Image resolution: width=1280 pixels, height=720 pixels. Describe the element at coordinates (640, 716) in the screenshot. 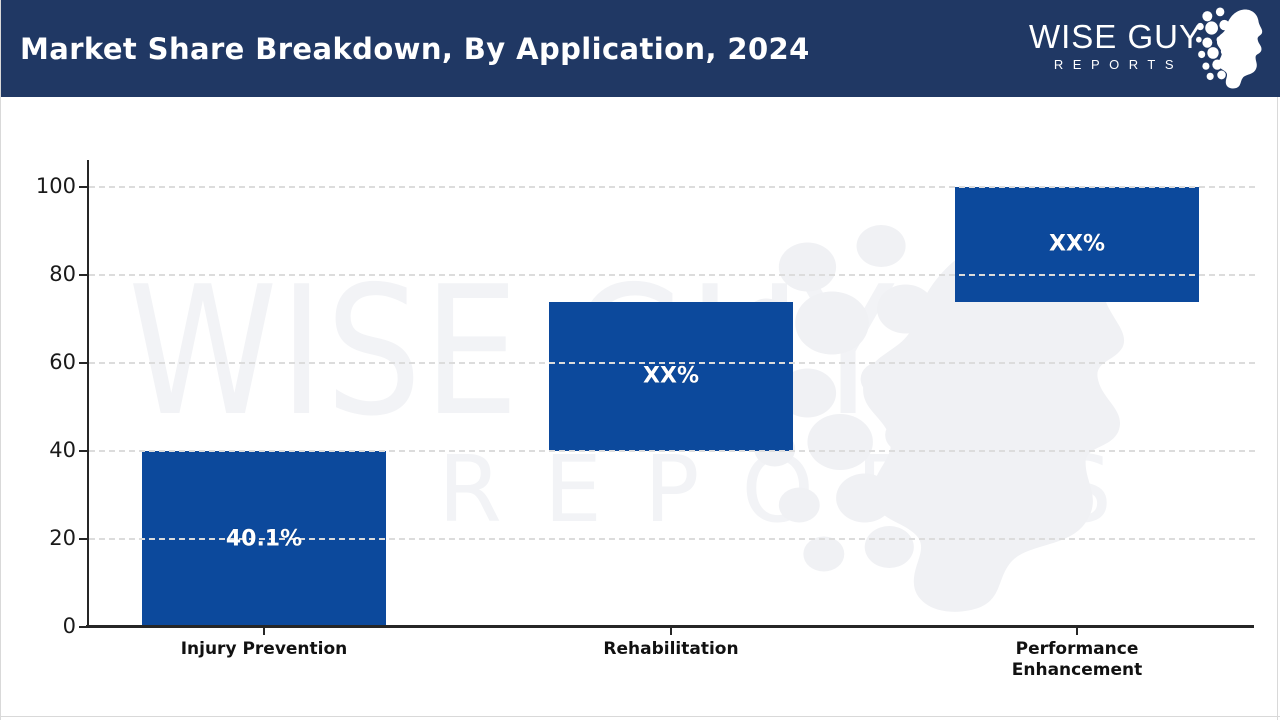

I see `page-edge-bottom` at that location.